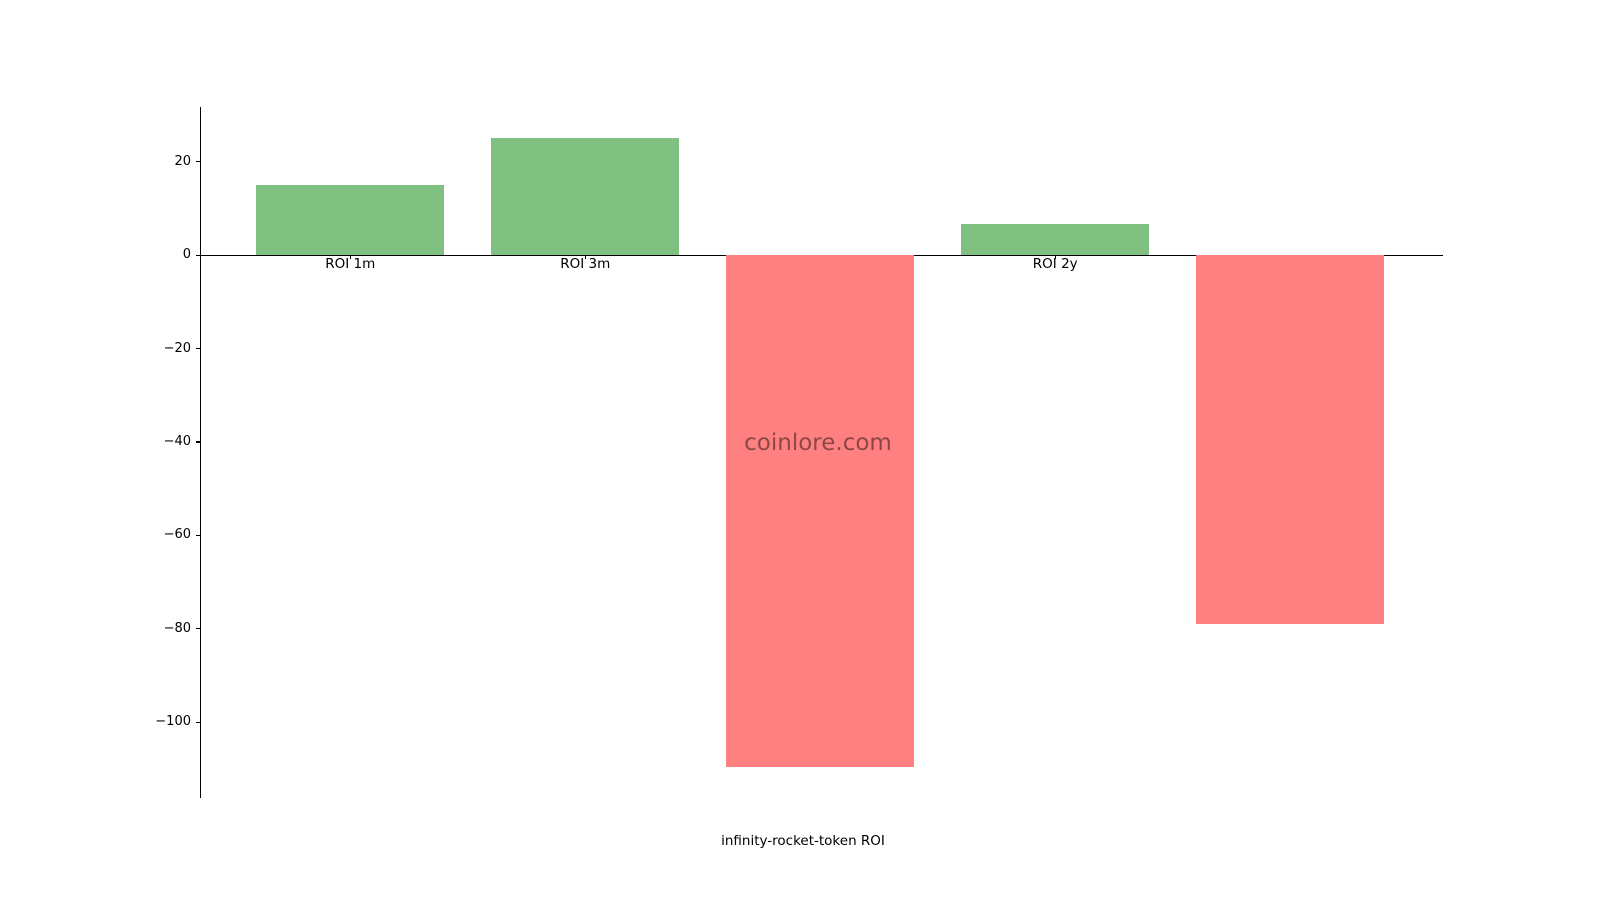 The image size is (1600, 900). I want to click on chart-title: infinity-rocket-token ROI, so click(803, 841).